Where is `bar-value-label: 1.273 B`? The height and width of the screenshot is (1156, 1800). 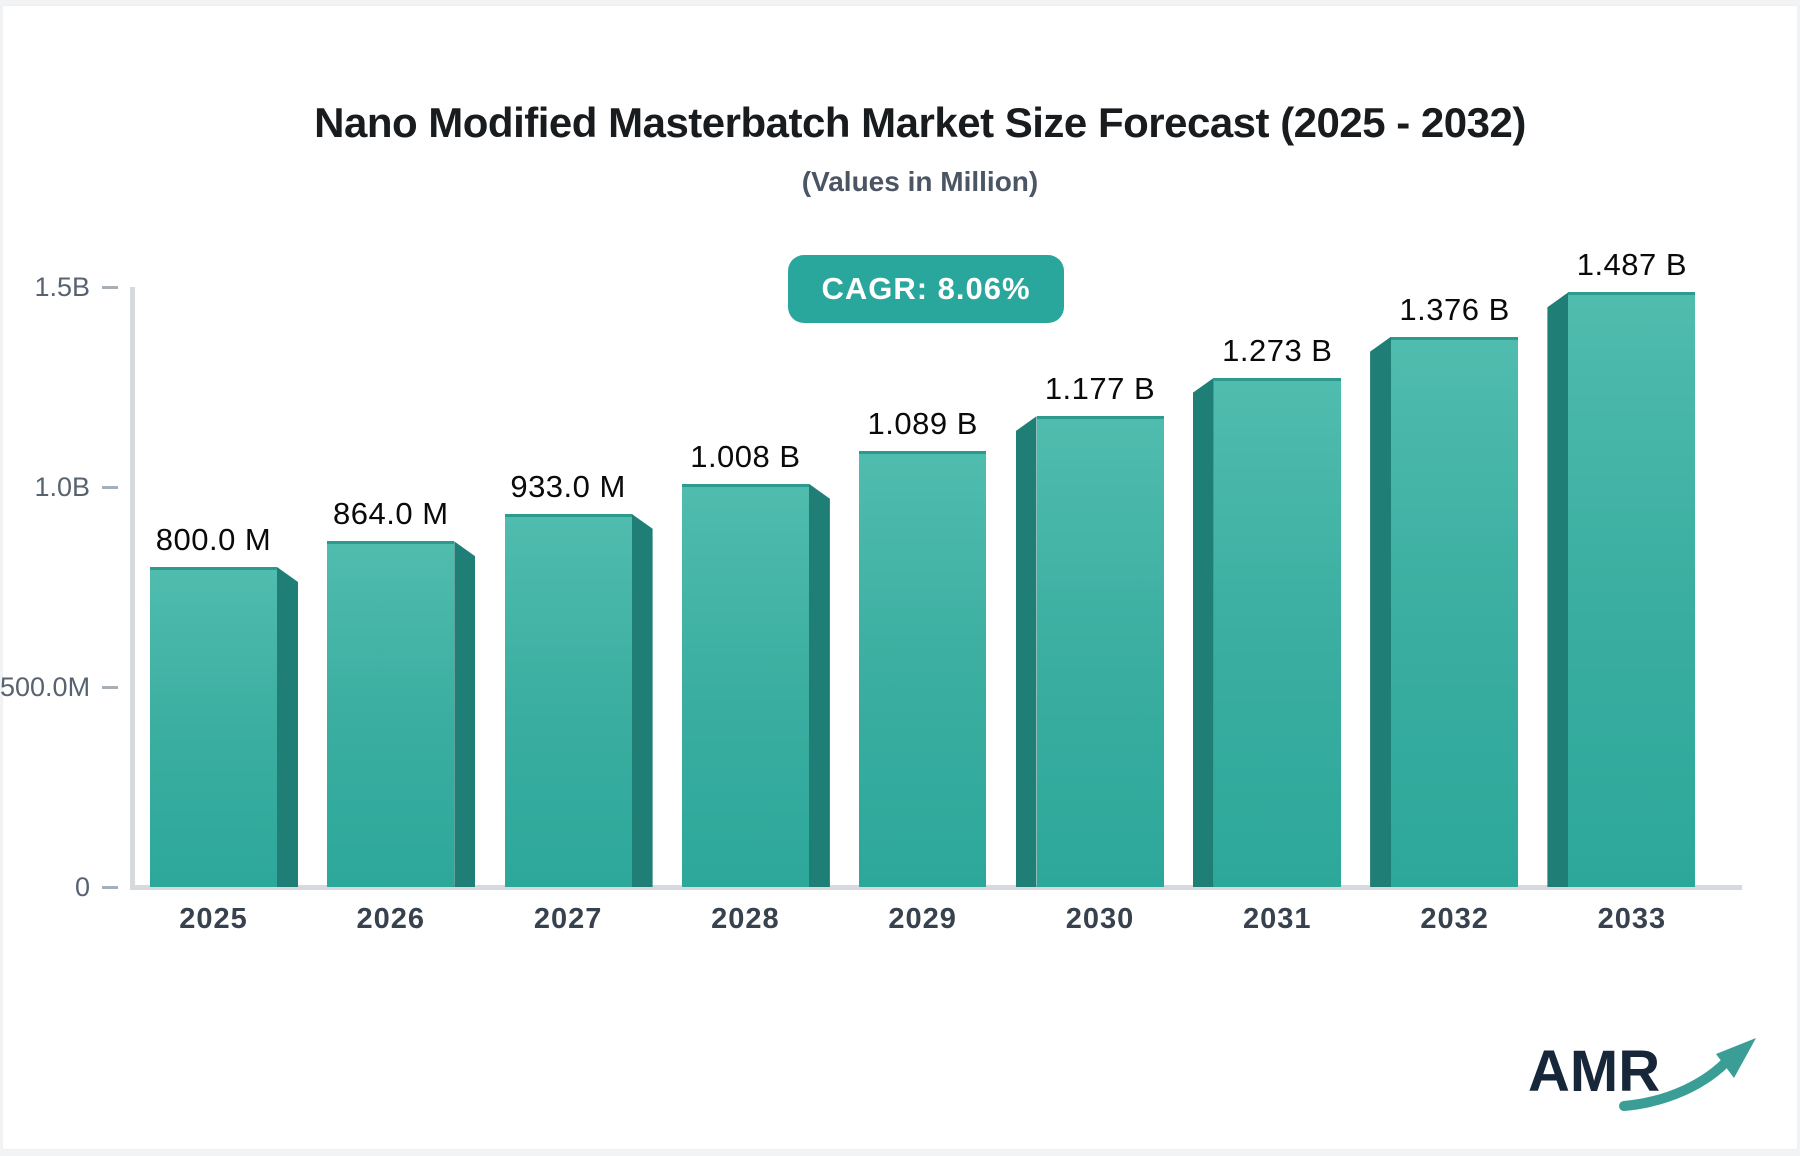 bar-value-label: 1.273 B is located at coordinates (1277, 350).